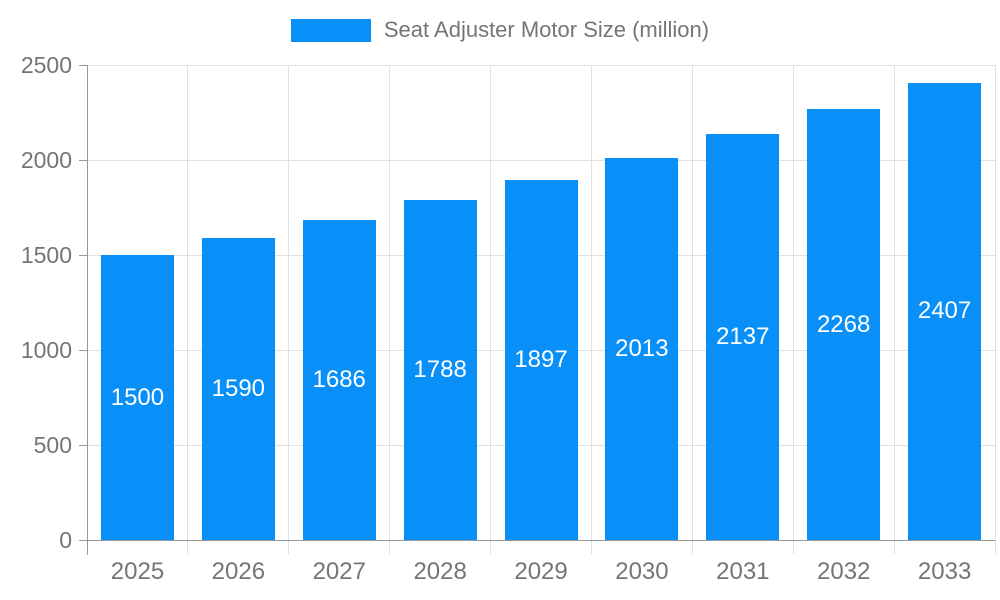 This screenshot has width=1000, height=600. What do you see at coordinates (46, 350) in the screenshot?
I see `y-axis-label: 1000` at bounding box center [46, 350].